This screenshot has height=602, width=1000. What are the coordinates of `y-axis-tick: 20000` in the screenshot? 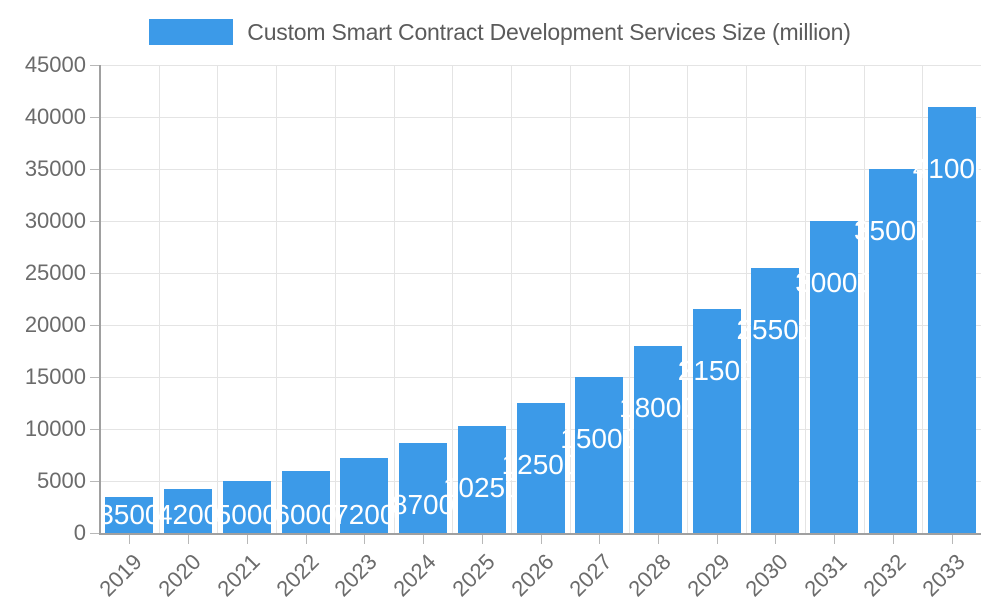 It's located at (62, 325).